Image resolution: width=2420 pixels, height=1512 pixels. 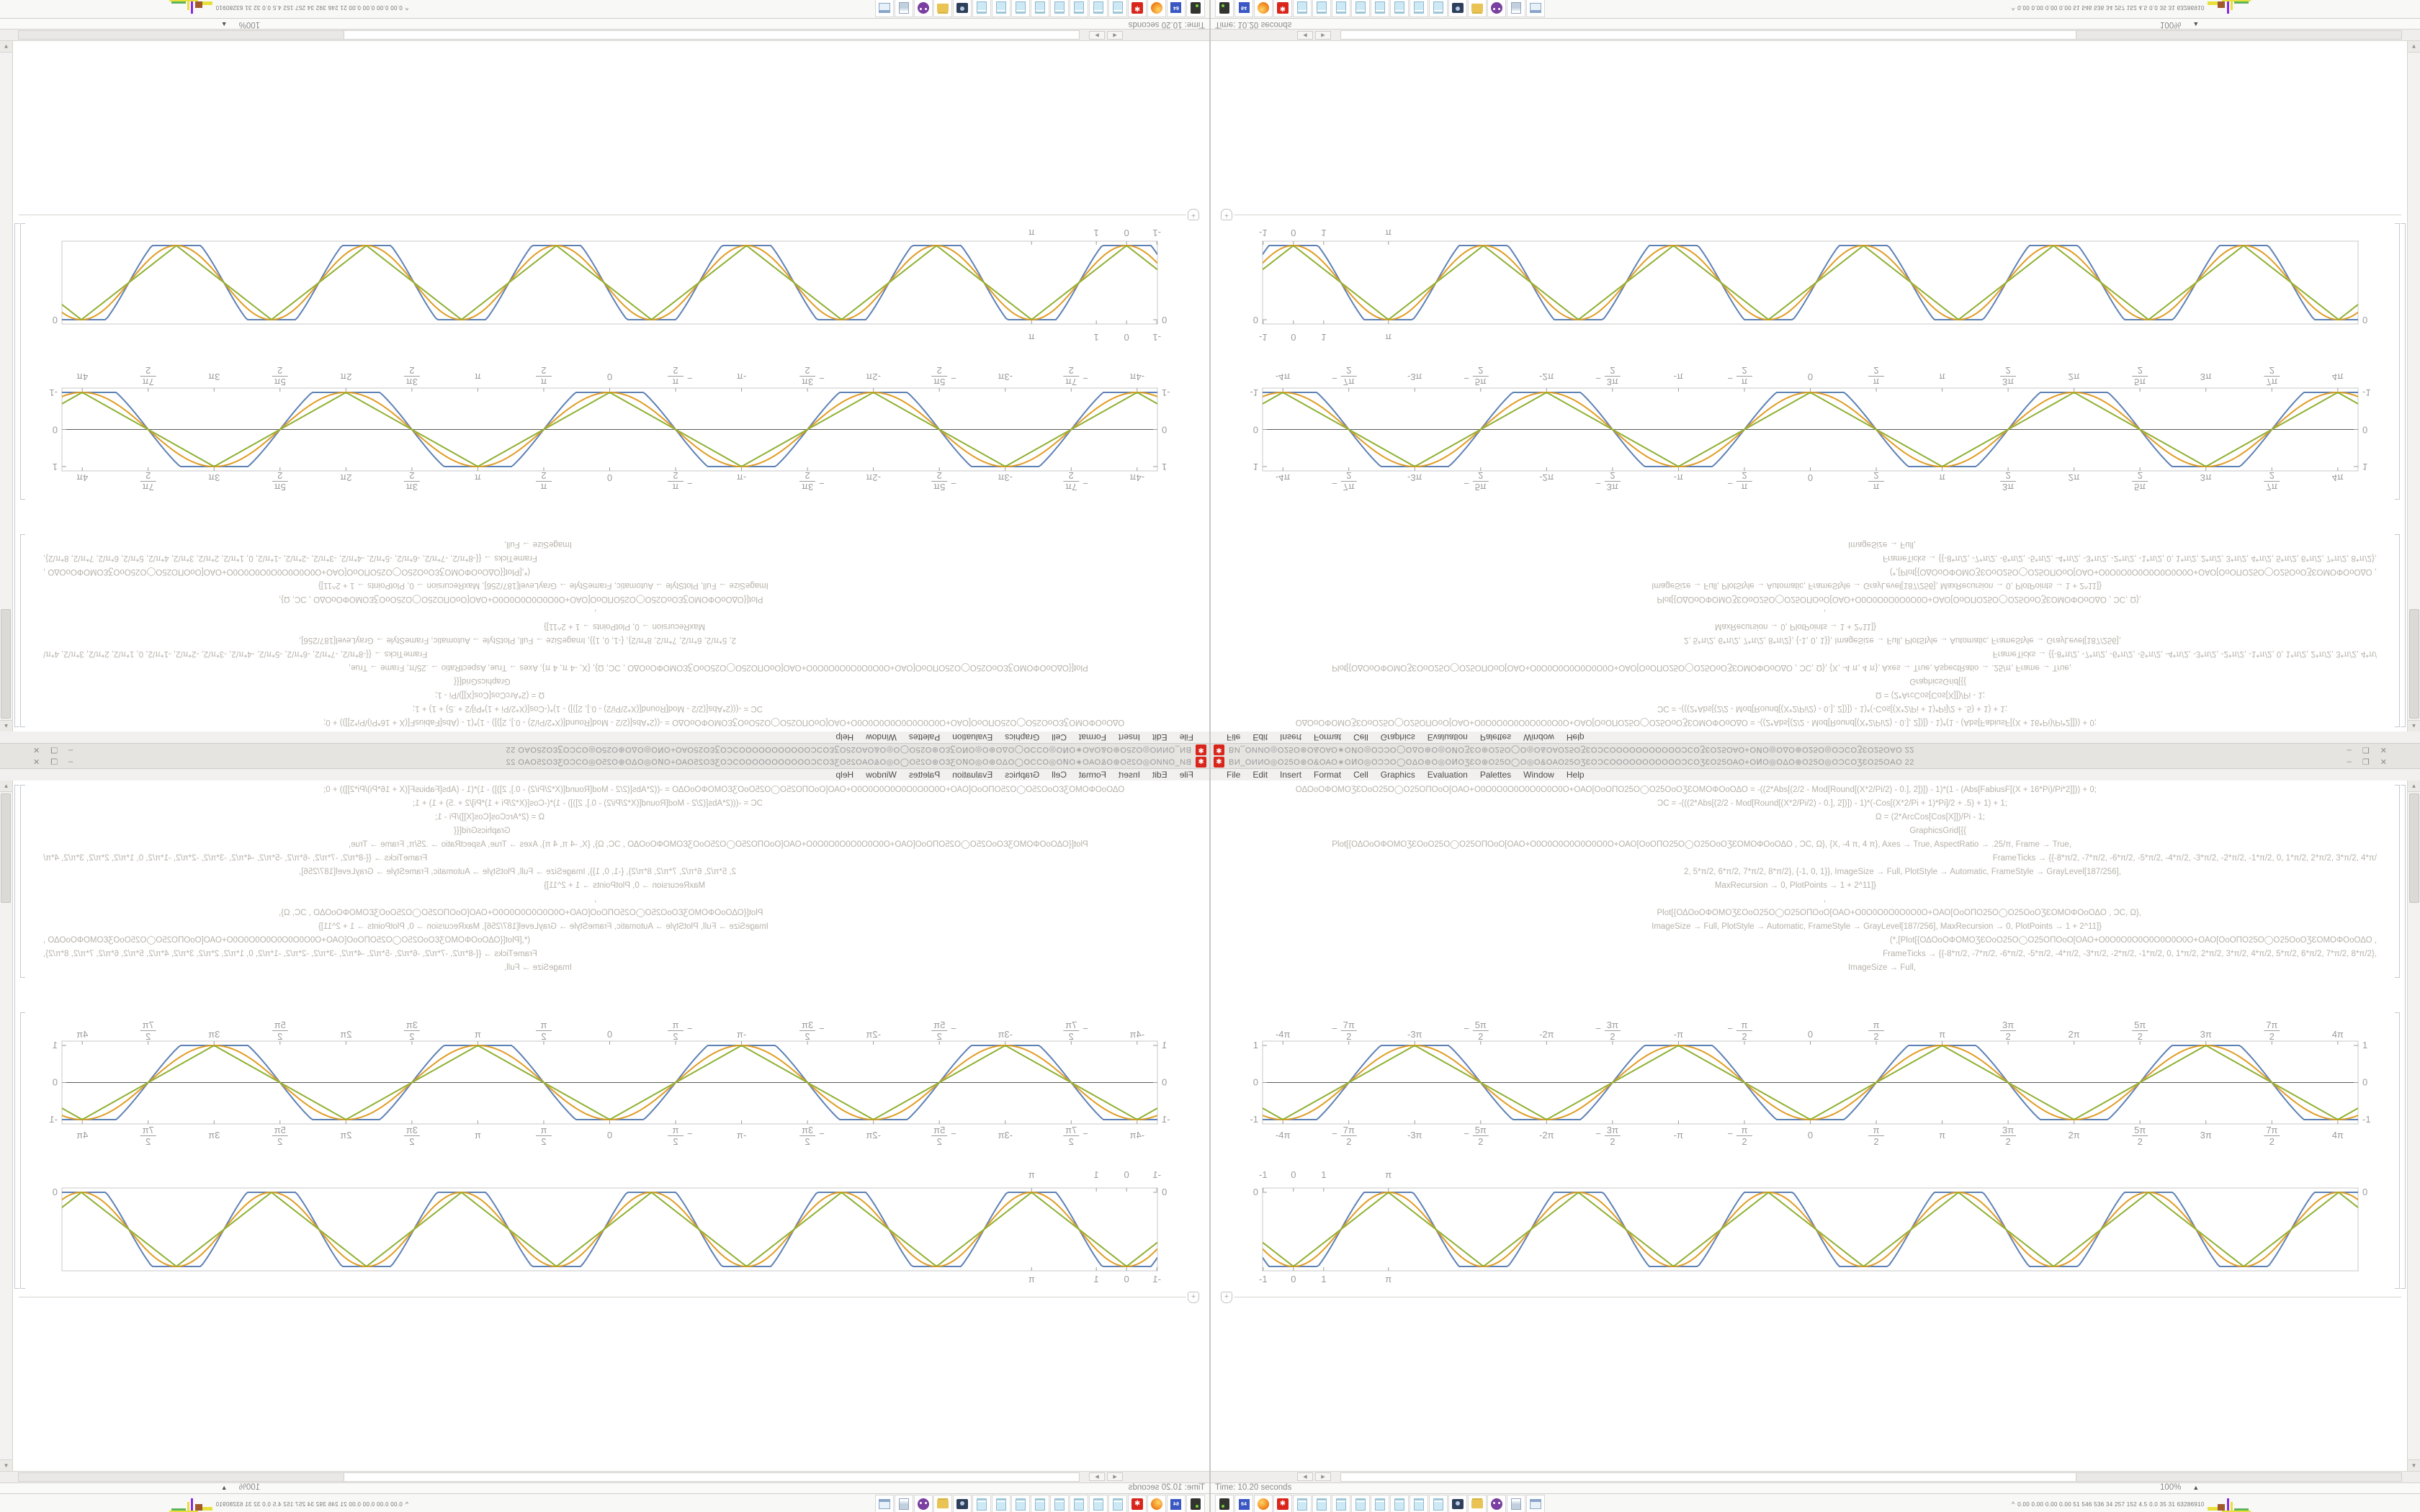 What do you see at coordinates (963, 1503) in the screenshot?
I see `taskbar-item-screen-capture-tool` at bounding box center [963, 1503].